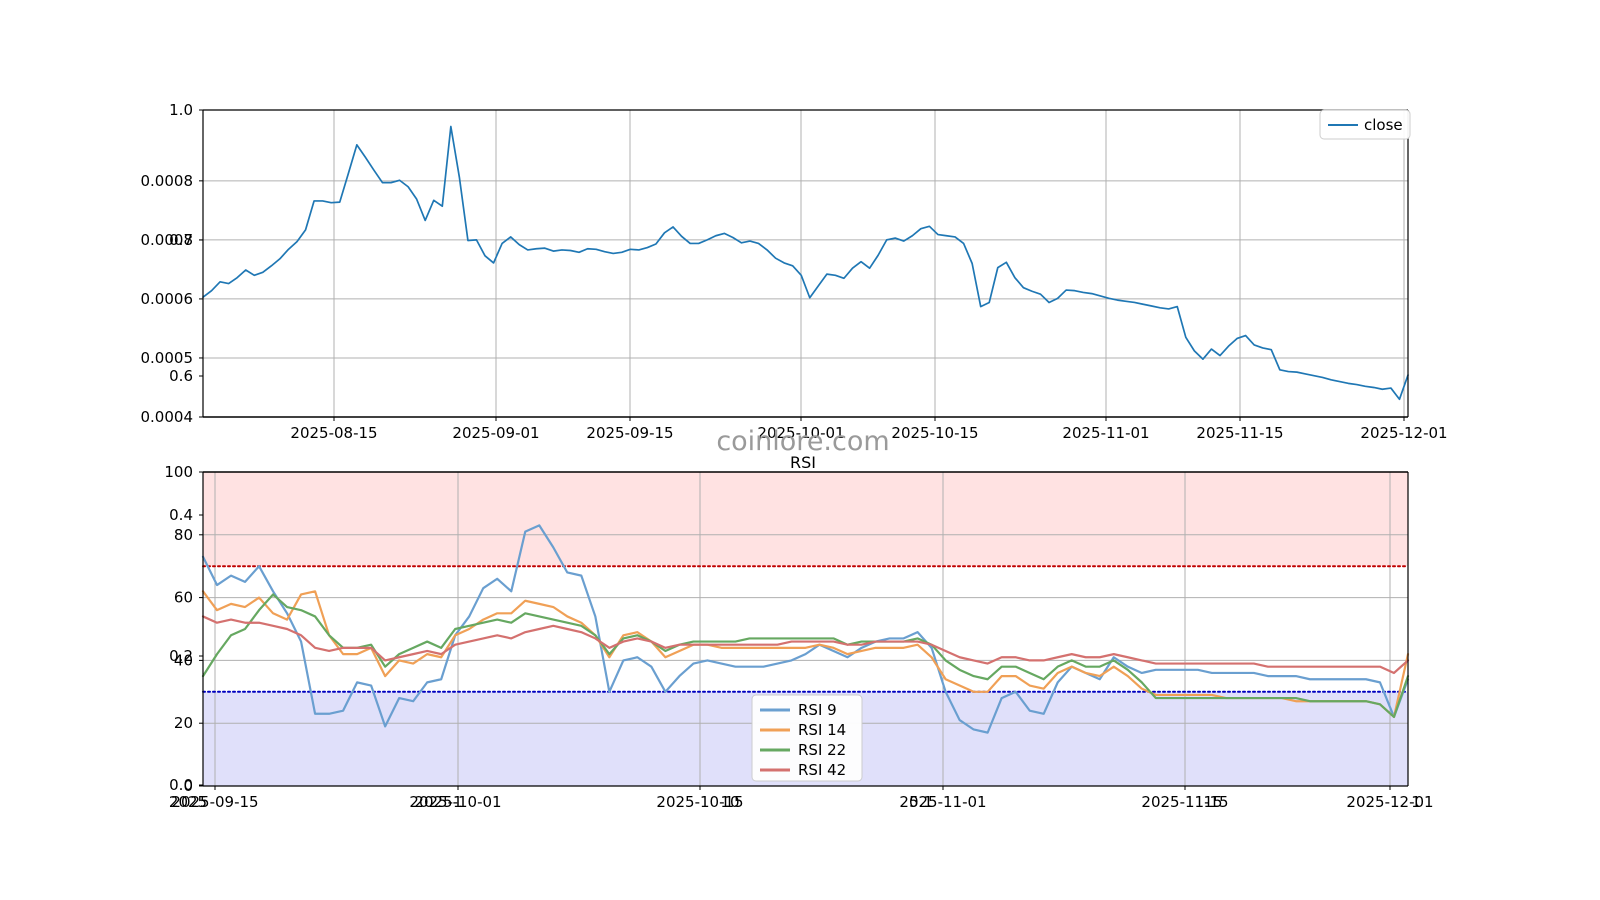 This screenshot has height=900, width=1600. What do you see at coordinates (803, 462) in the screenshot?
I see `rsi-title: RSI` at bounding box center [803, 462].